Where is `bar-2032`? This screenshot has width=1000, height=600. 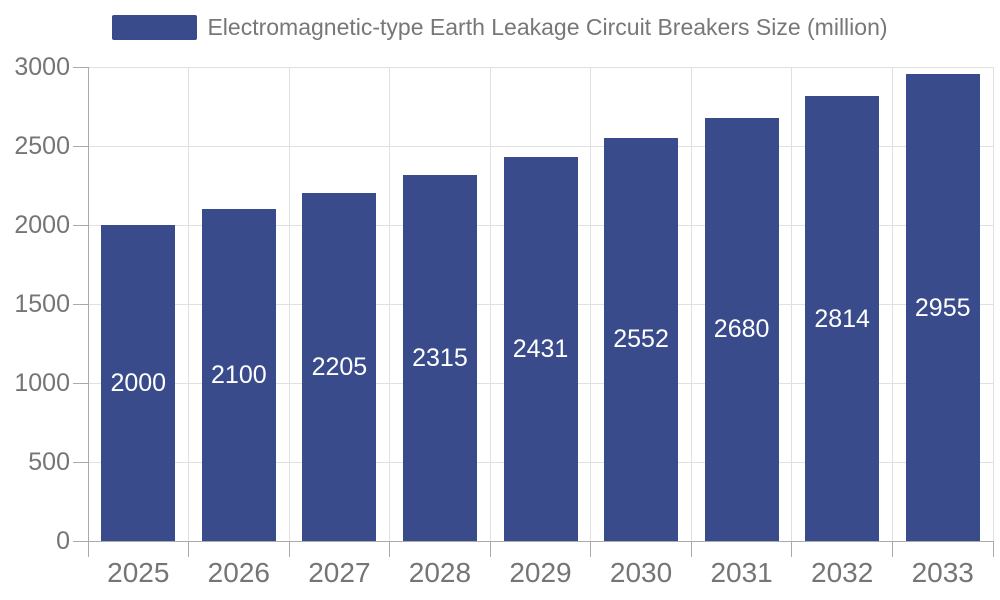 bar-2032 is located at coordinates (842, 318).